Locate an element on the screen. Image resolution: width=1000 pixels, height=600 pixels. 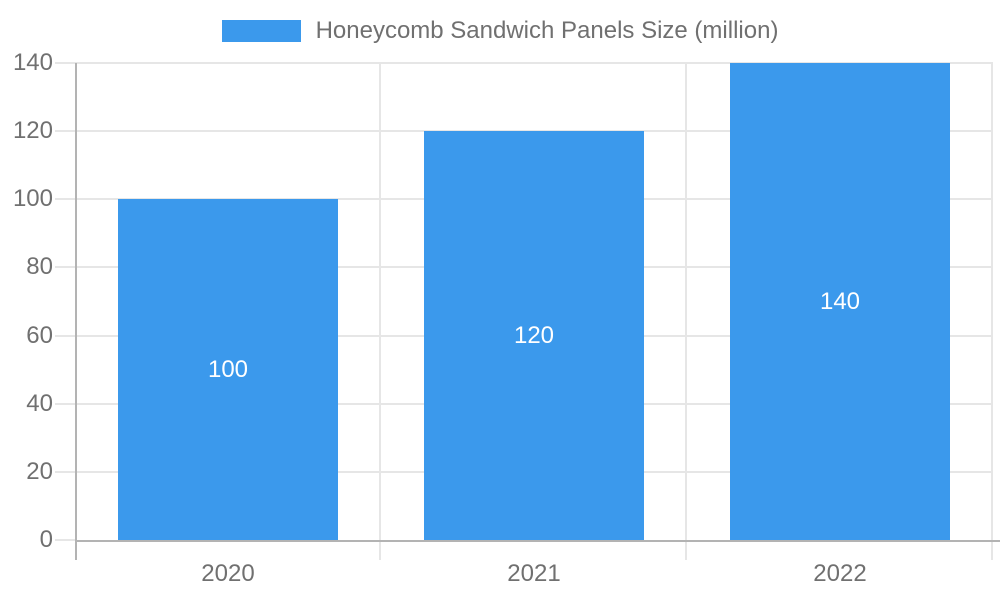
y-axis-tick-label: 40 is located at coordinates (39, 403).